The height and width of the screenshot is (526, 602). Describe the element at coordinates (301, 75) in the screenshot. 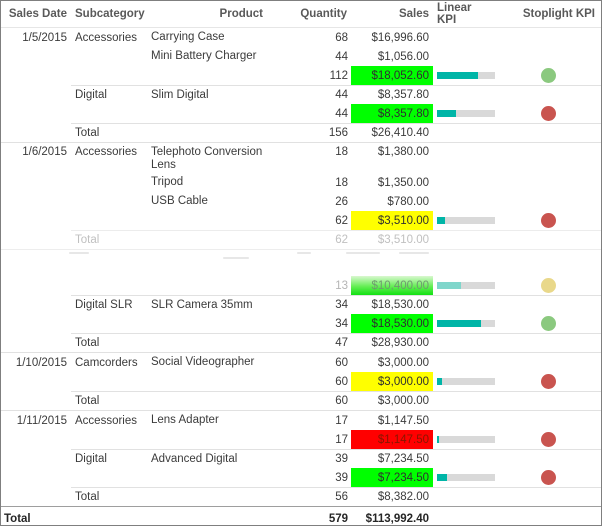

I see `subtotal-row: 112 $18,052.60` at that location.